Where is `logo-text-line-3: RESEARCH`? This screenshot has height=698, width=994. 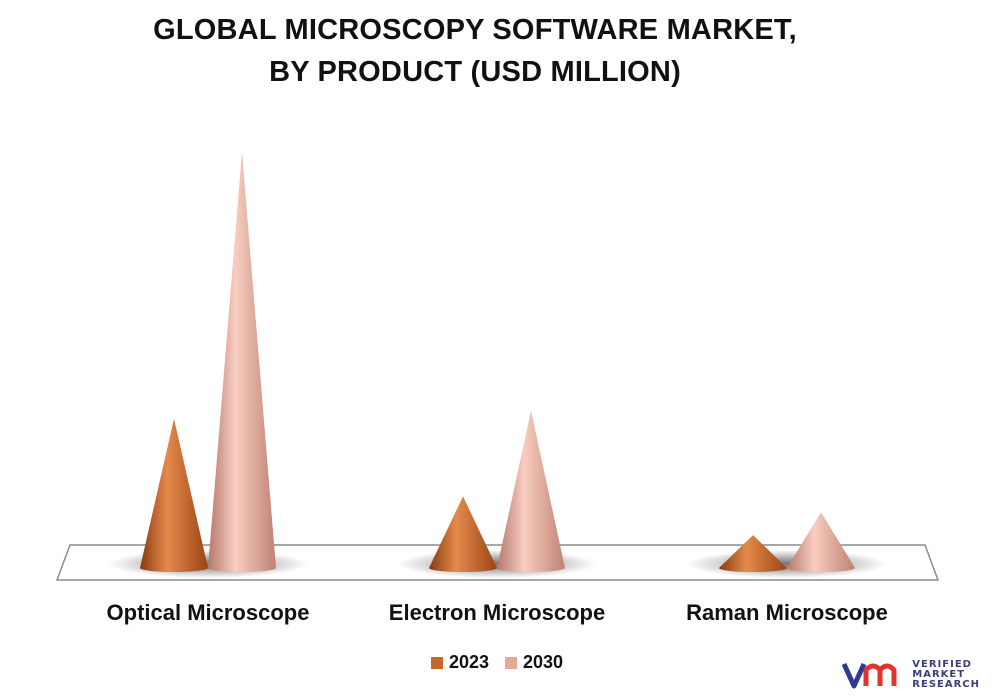 logo-text-line-3: RESEARCH is located at coordinates (946, 684).